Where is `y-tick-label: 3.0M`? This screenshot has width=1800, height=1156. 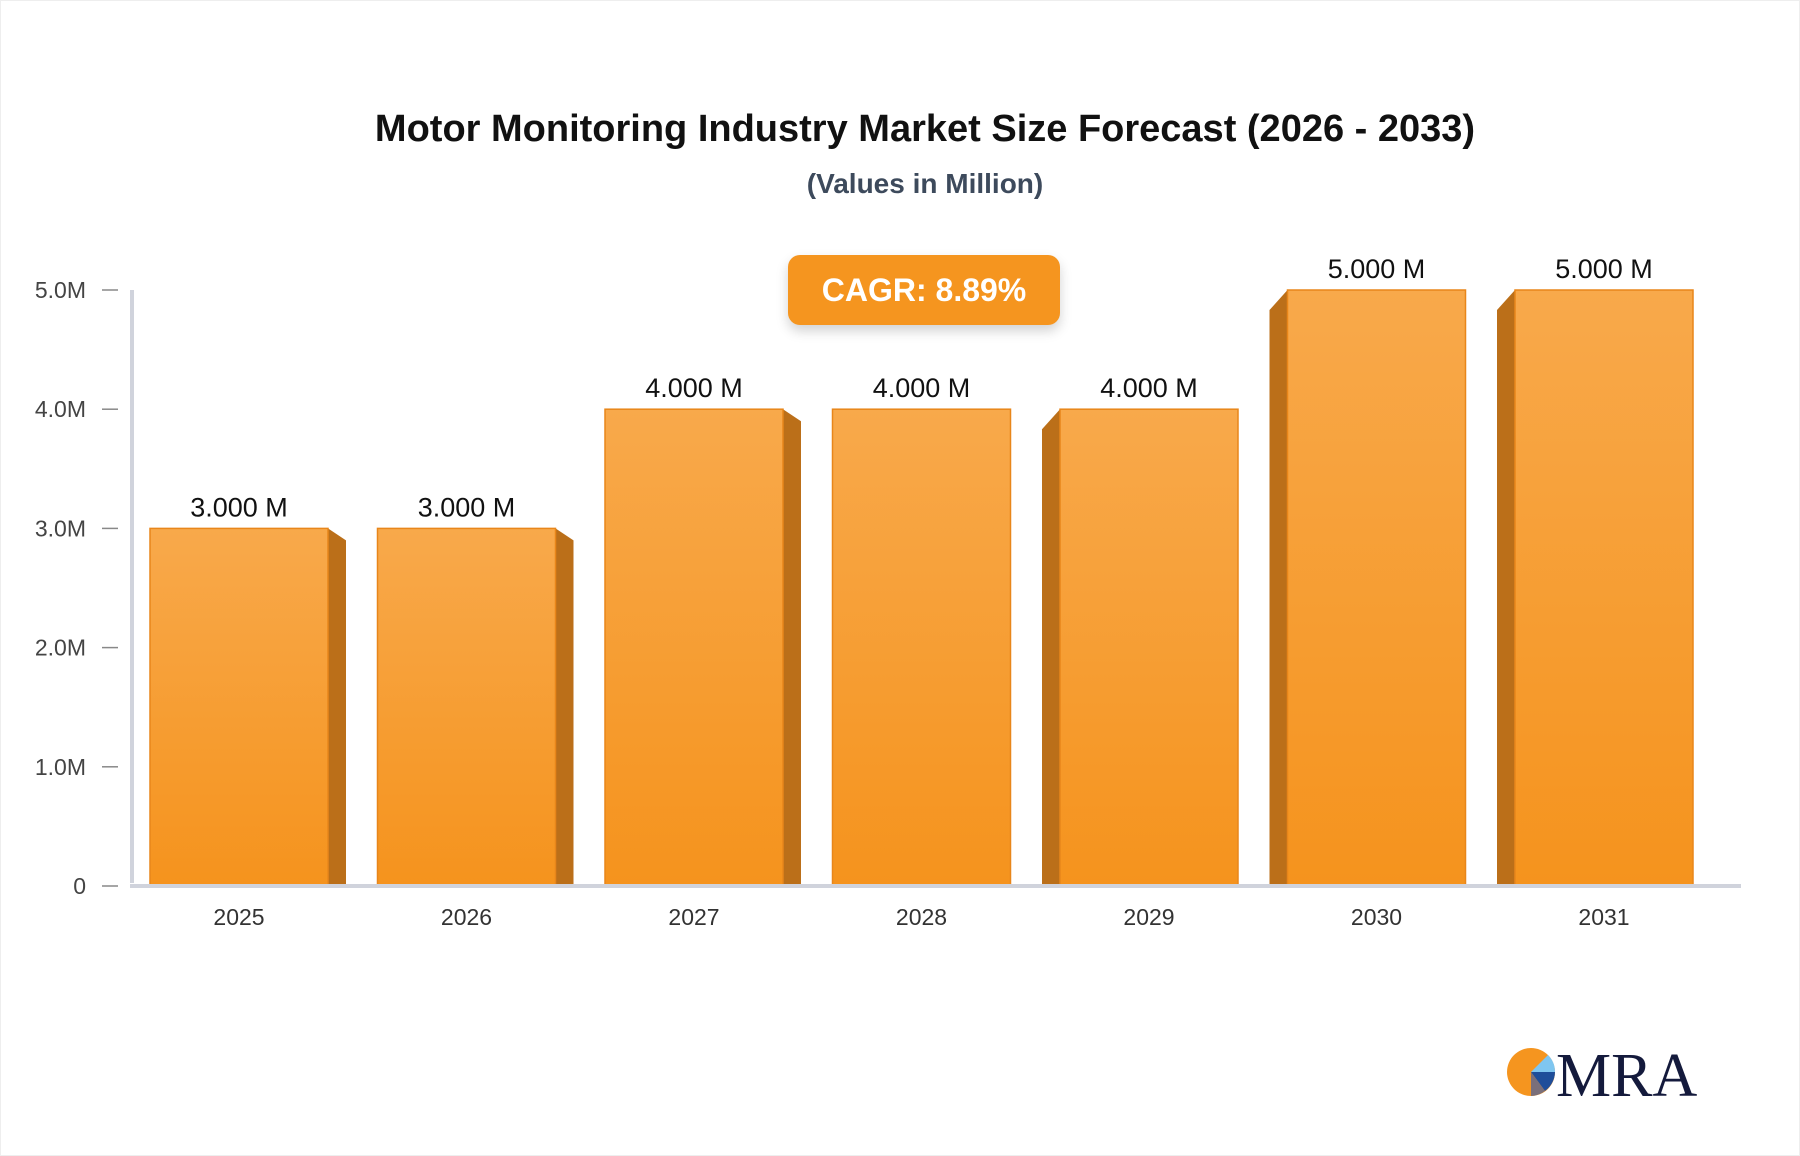
y-tick-label: 3.0M is located at coordinates (60, 528).